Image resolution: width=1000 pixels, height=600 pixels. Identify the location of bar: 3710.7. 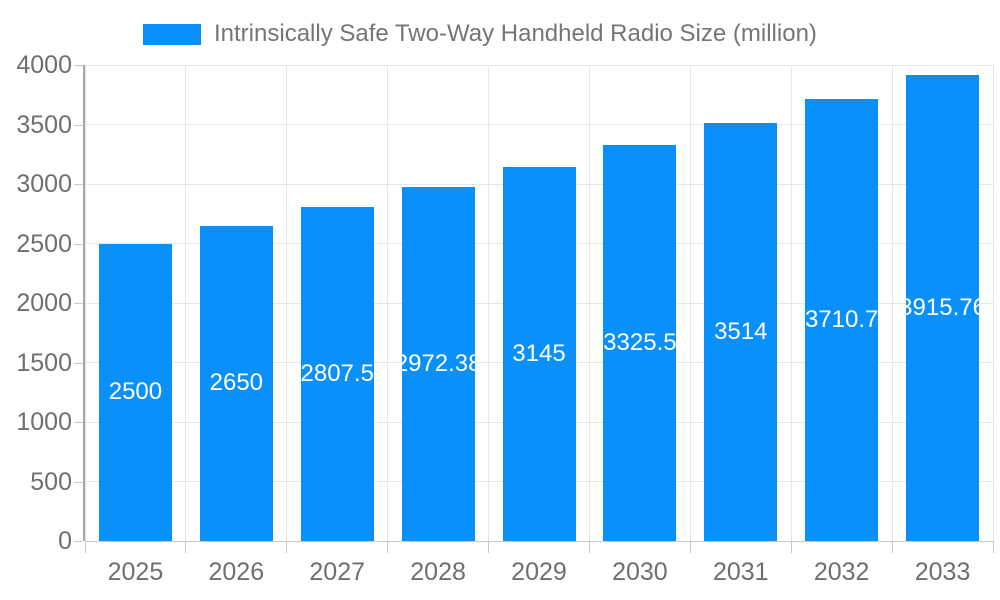
(842, 320).